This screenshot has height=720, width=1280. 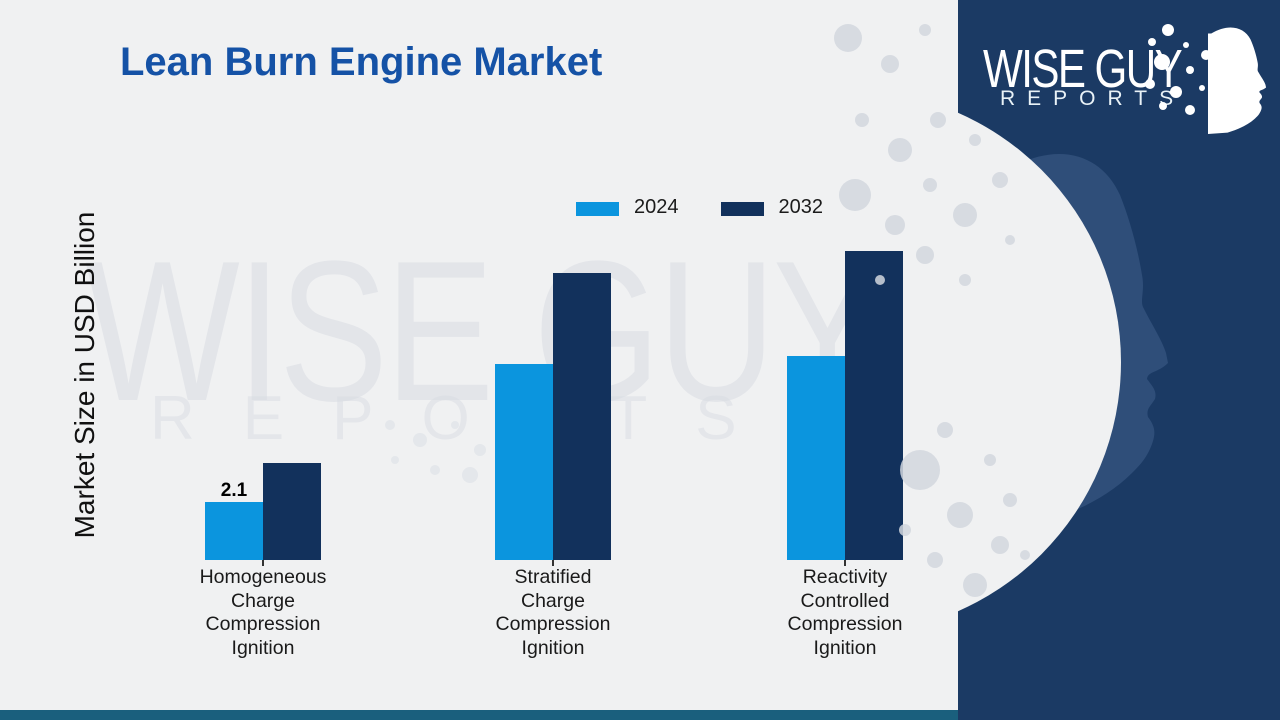 What do you see at coordinates (801, 207) in the screenshot?
I see `legend-label-2032: 2032` at bounding box center [801, 207].